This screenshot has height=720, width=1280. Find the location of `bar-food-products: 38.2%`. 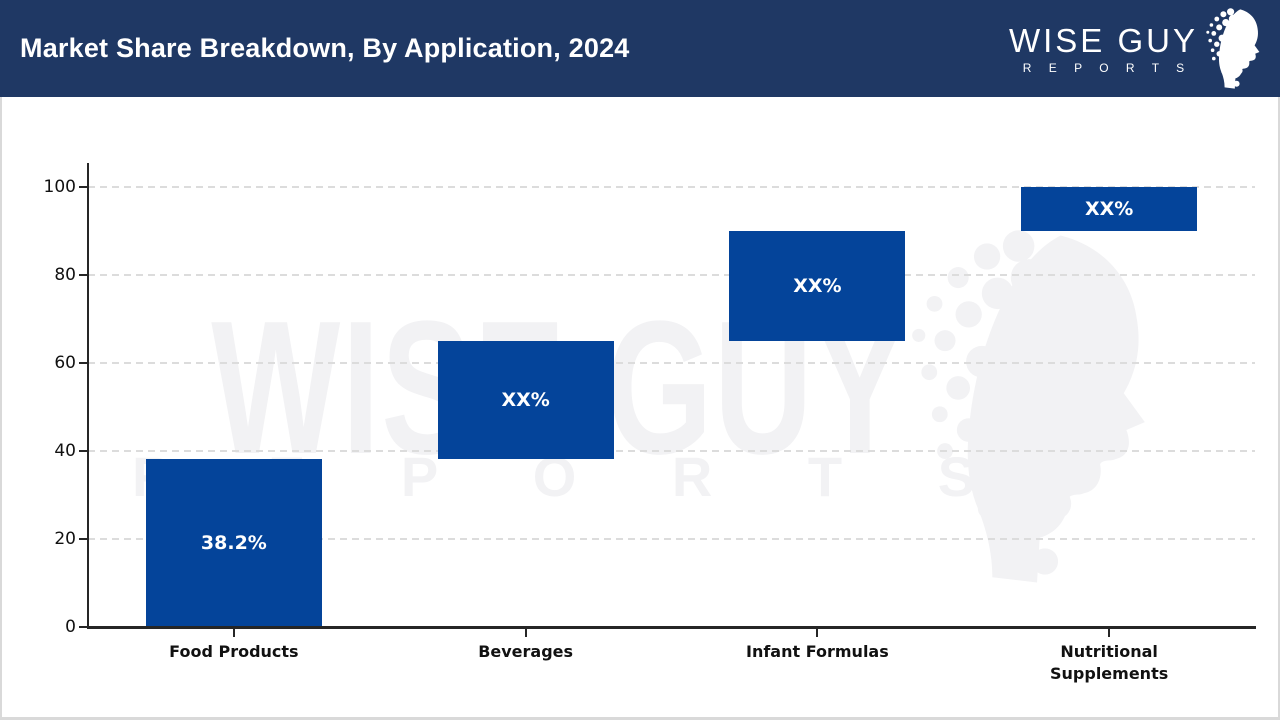

bar-food-products: 38.2% is located at coordinates (233, 542).